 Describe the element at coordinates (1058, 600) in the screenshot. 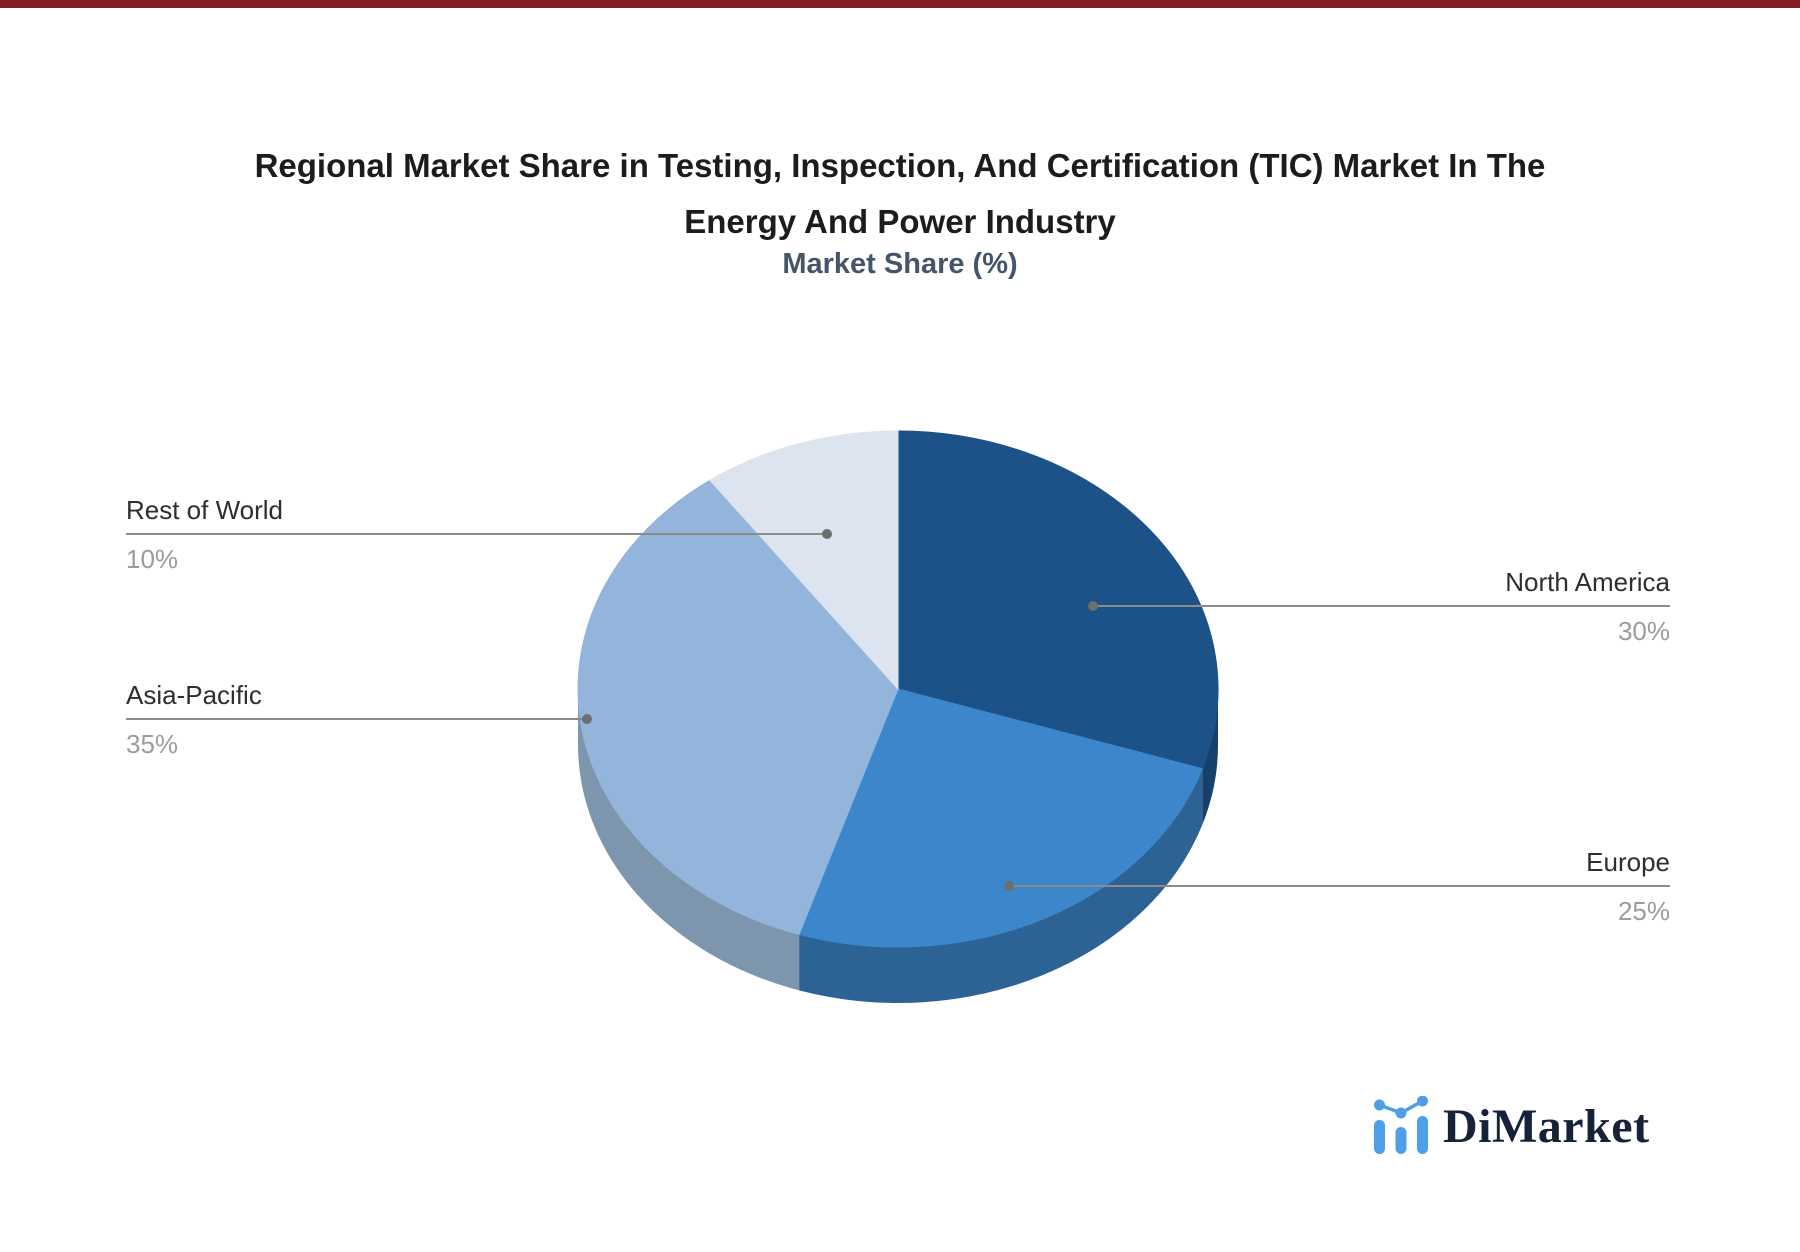

I see `pie-slice-north-america` at that location.